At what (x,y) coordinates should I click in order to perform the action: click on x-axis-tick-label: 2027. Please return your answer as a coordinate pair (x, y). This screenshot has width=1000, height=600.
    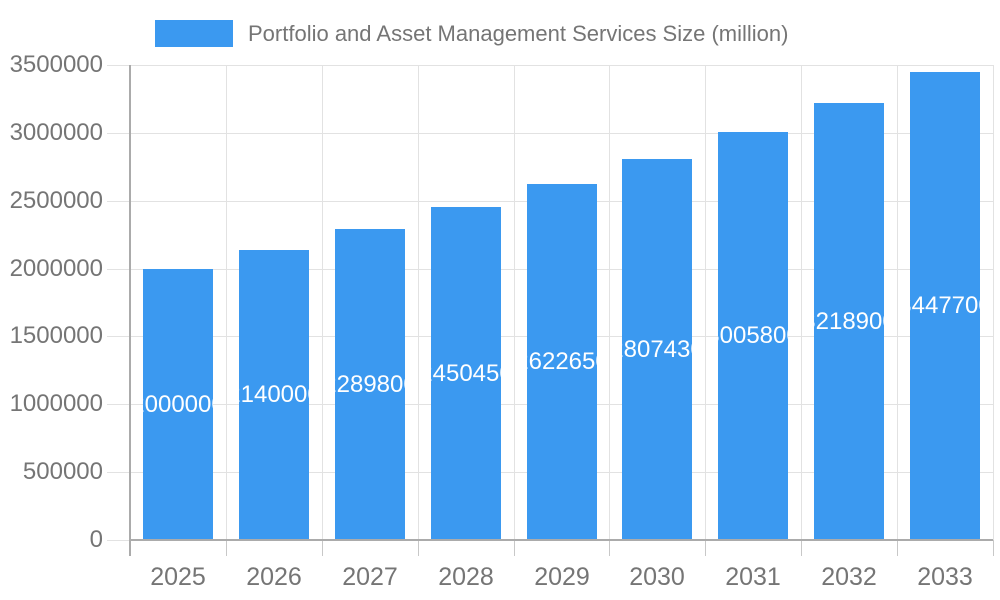
    Looking at the image, I should click on (370, 577).